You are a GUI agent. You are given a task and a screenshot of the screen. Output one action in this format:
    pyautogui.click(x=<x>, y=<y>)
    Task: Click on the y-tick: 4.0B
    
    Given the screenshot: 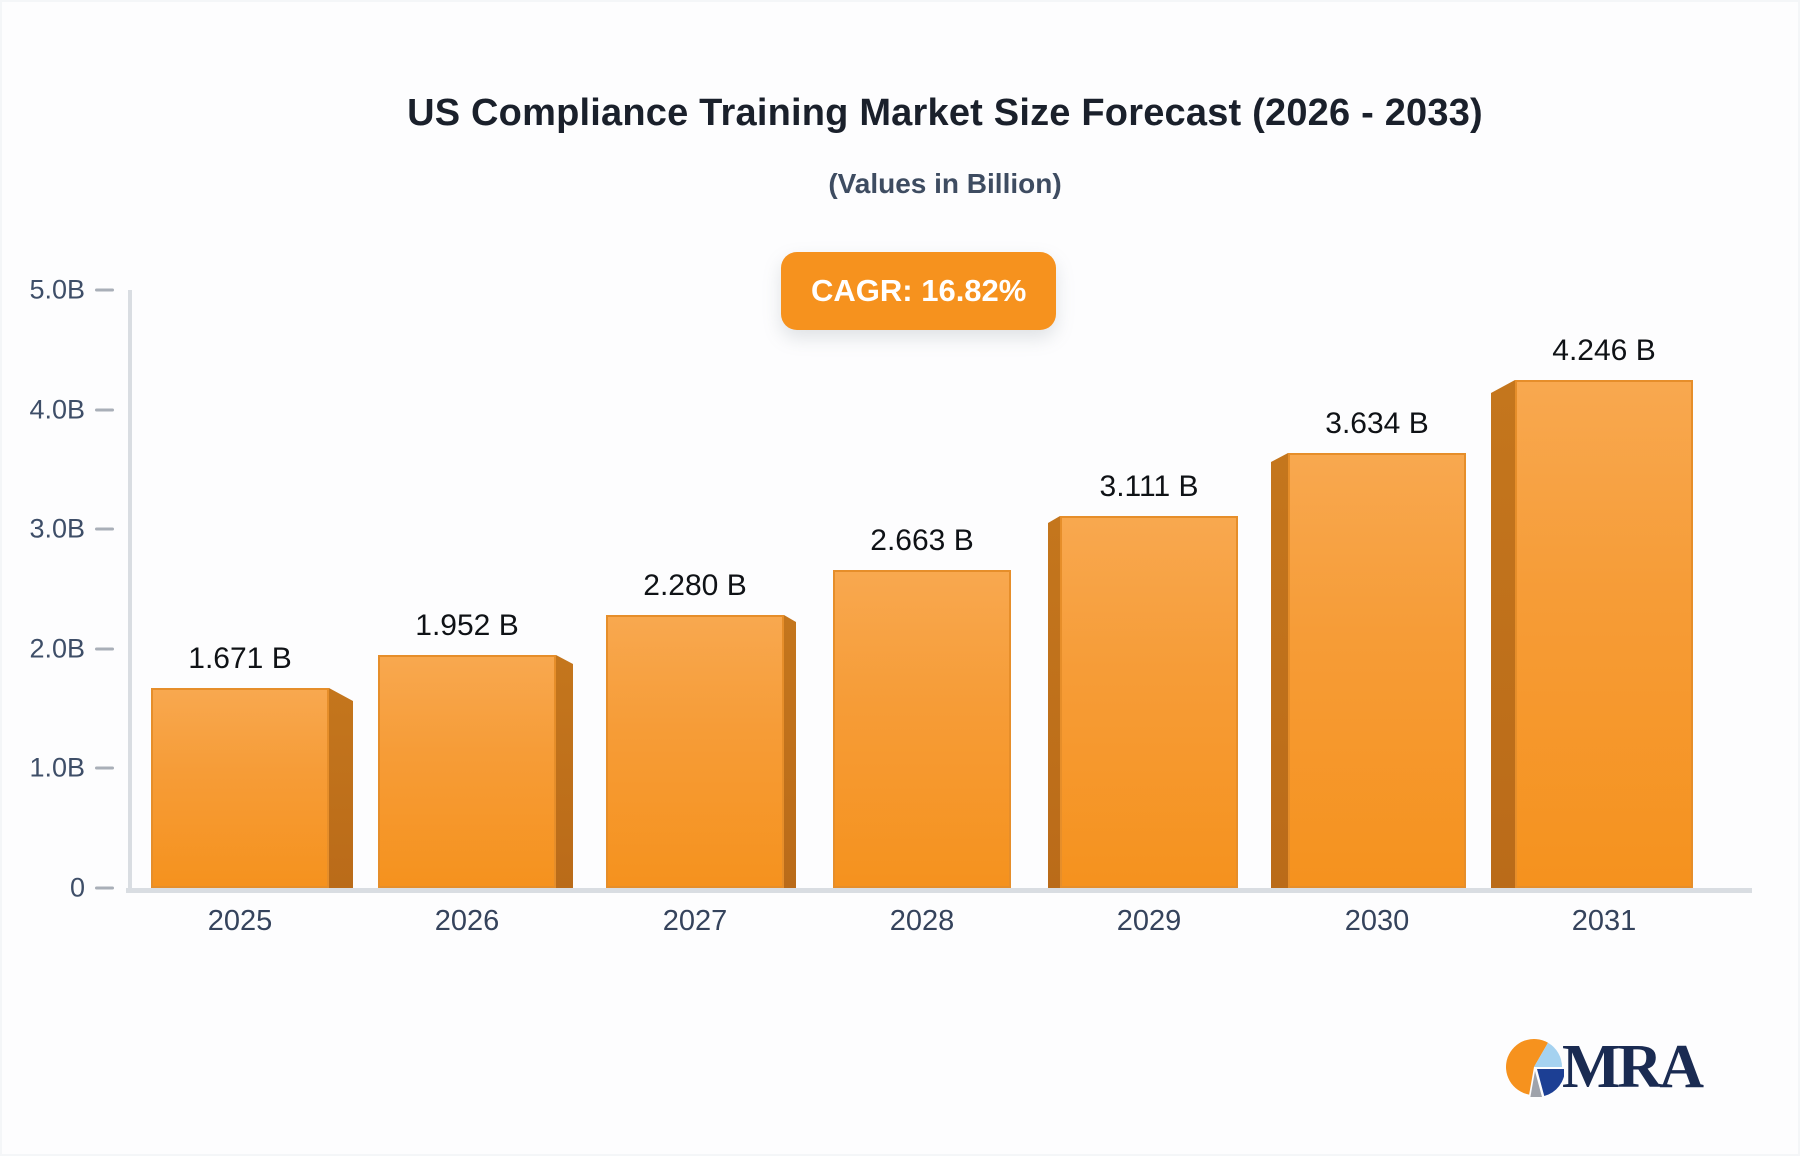 What is the action you would take?
    pyautogui.click(x=57, y=409)
    